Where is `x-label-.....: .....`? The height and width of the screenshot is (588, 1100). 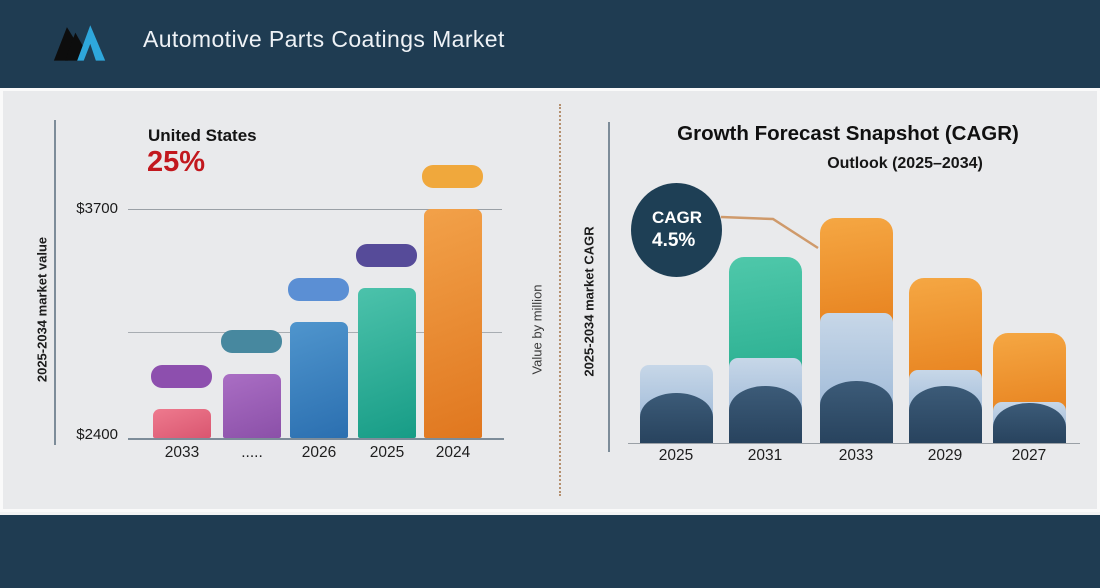 x-label-.....: ..... is located at coordinates (252, 452).